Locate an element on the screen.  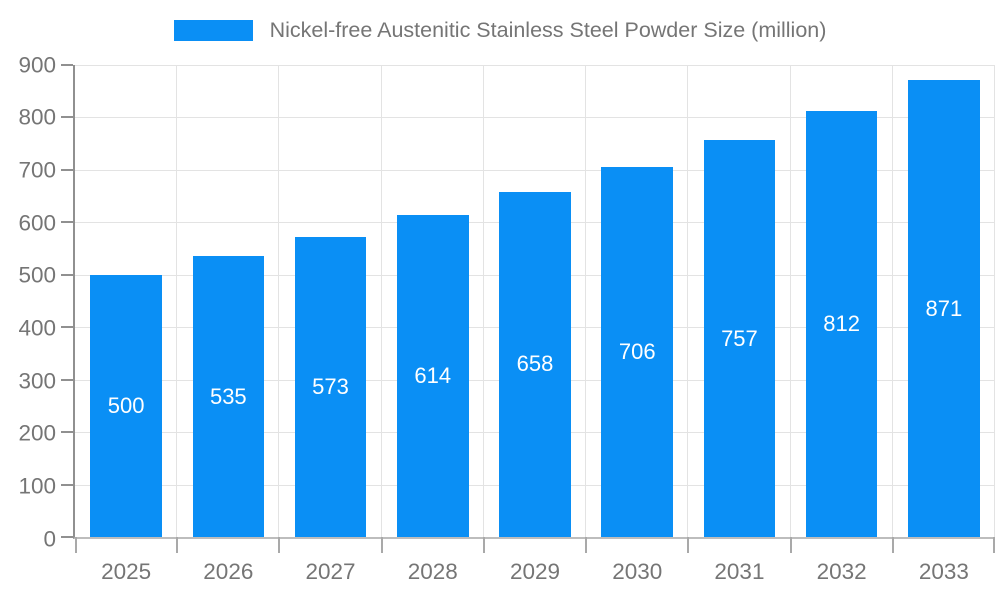
bar-2029: 658 is located at coordinates (535, 364).